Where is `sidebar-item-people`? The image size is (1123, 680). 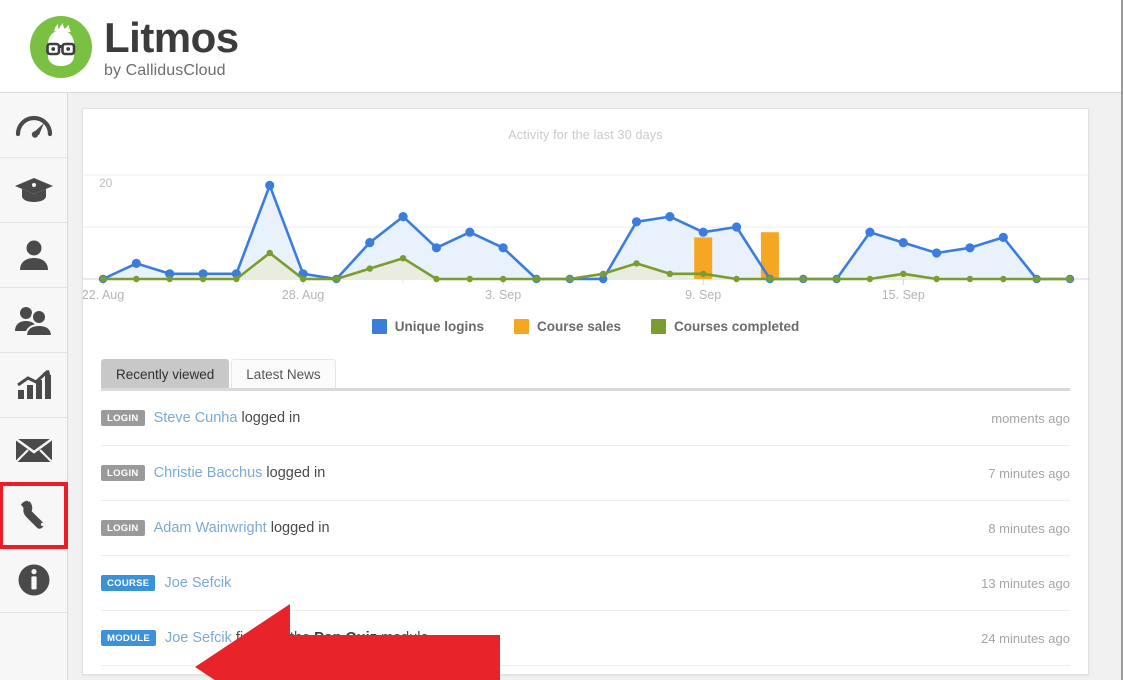 sidebar-item-people is located at coordinates (33, 255).